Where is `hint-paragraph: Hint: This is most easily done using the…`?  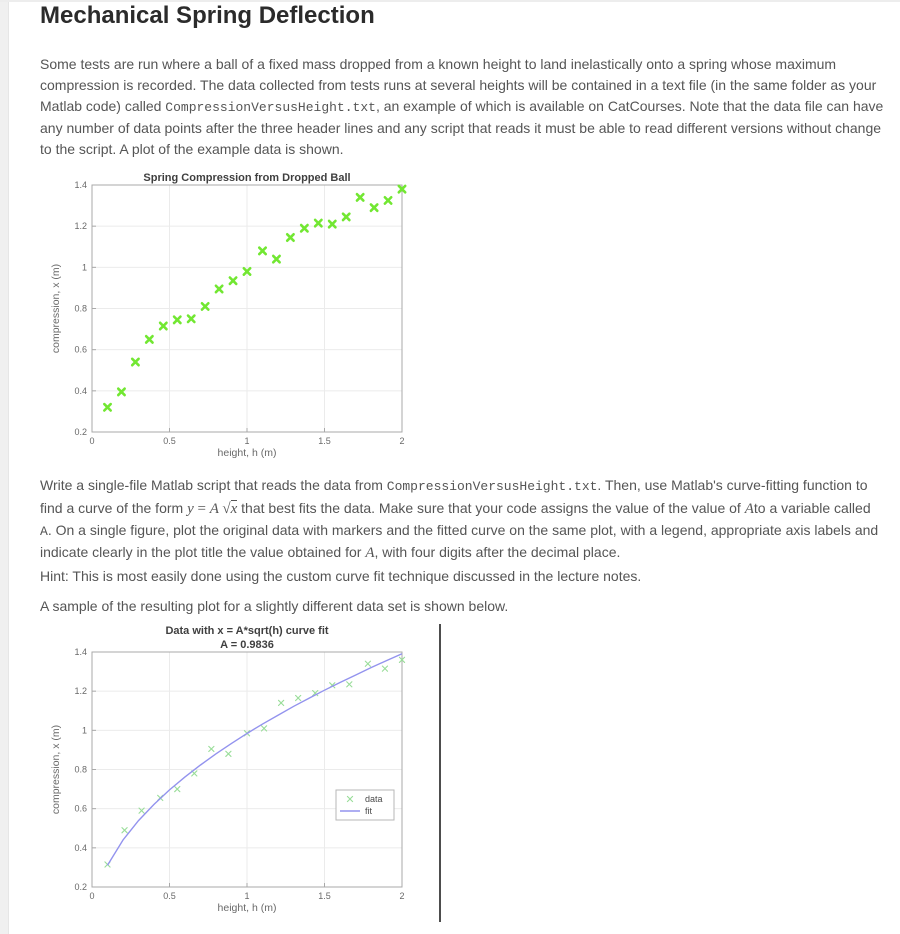
hint-paragraph: Hint: This is most easily done using the… is located at coordinates (341, 576).